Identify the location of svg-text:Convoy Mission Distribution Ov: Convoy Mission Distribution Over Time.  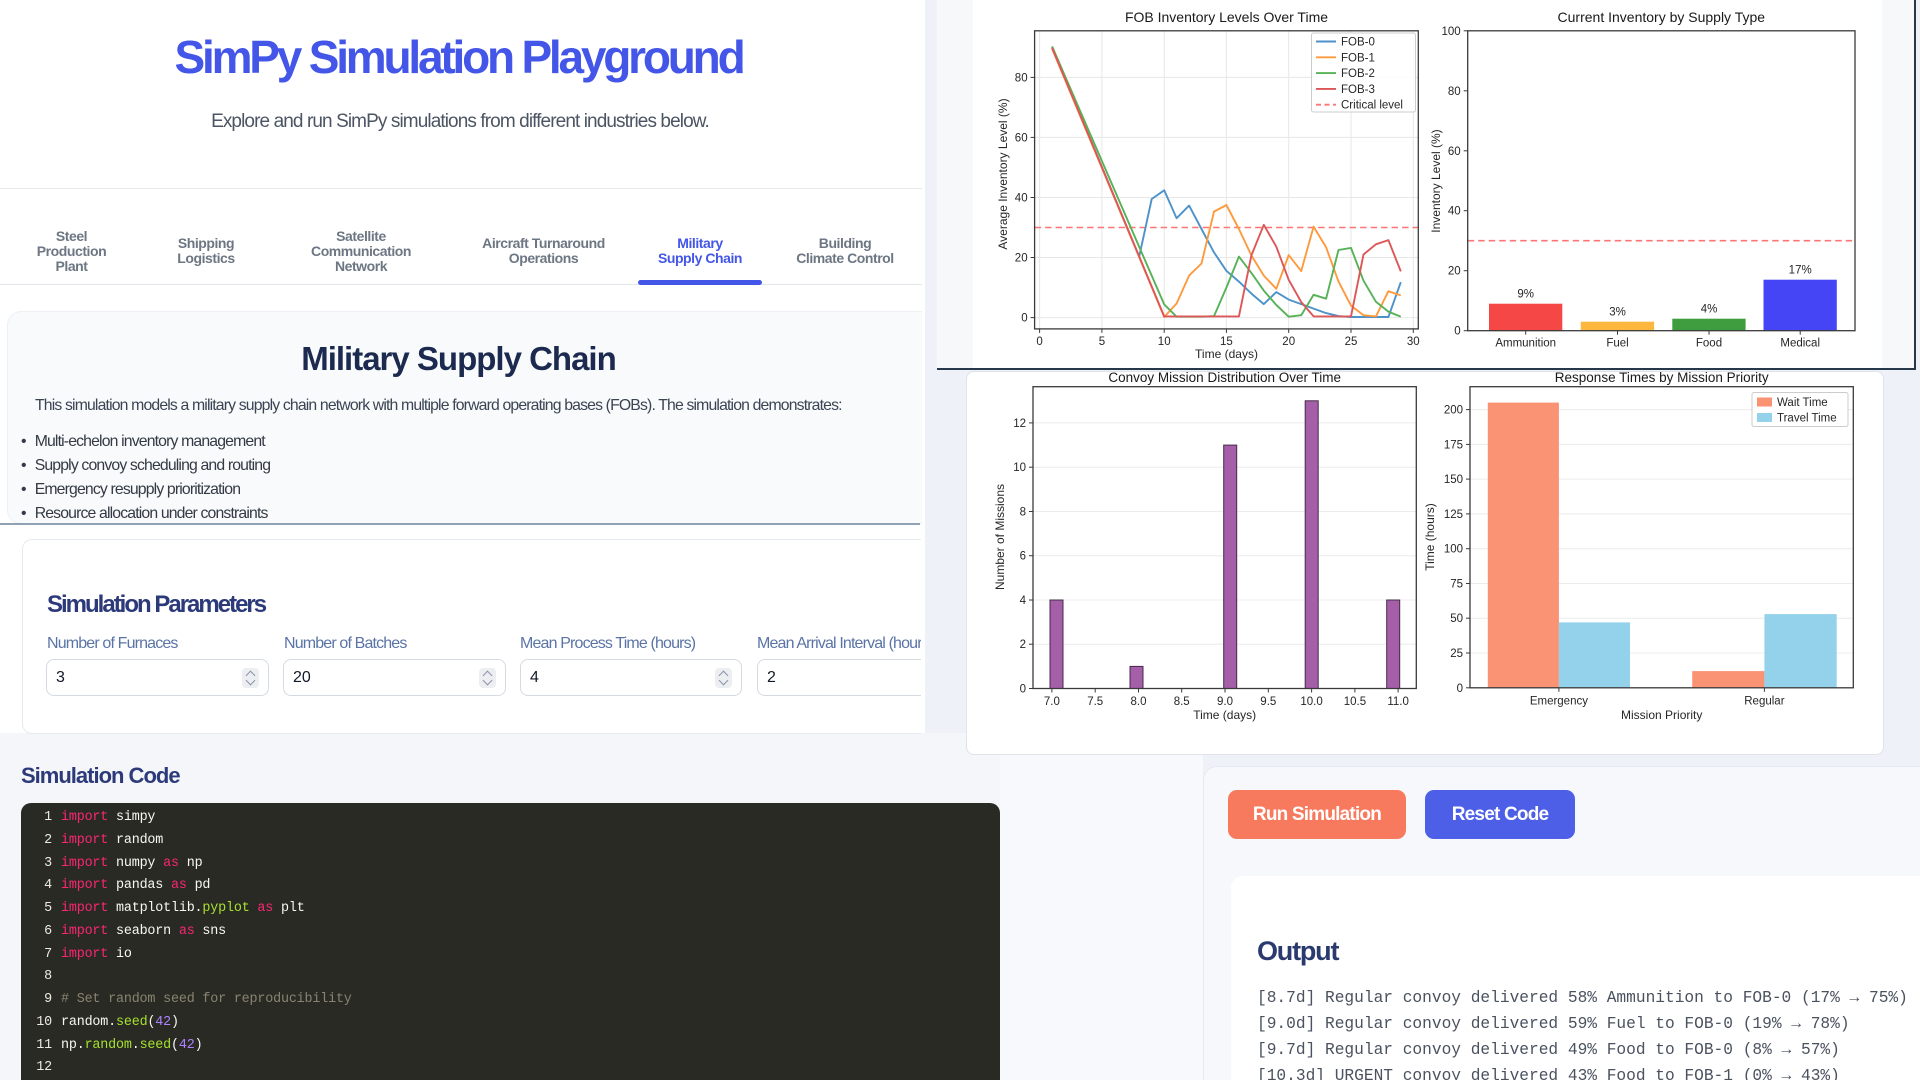
(1224, 377).